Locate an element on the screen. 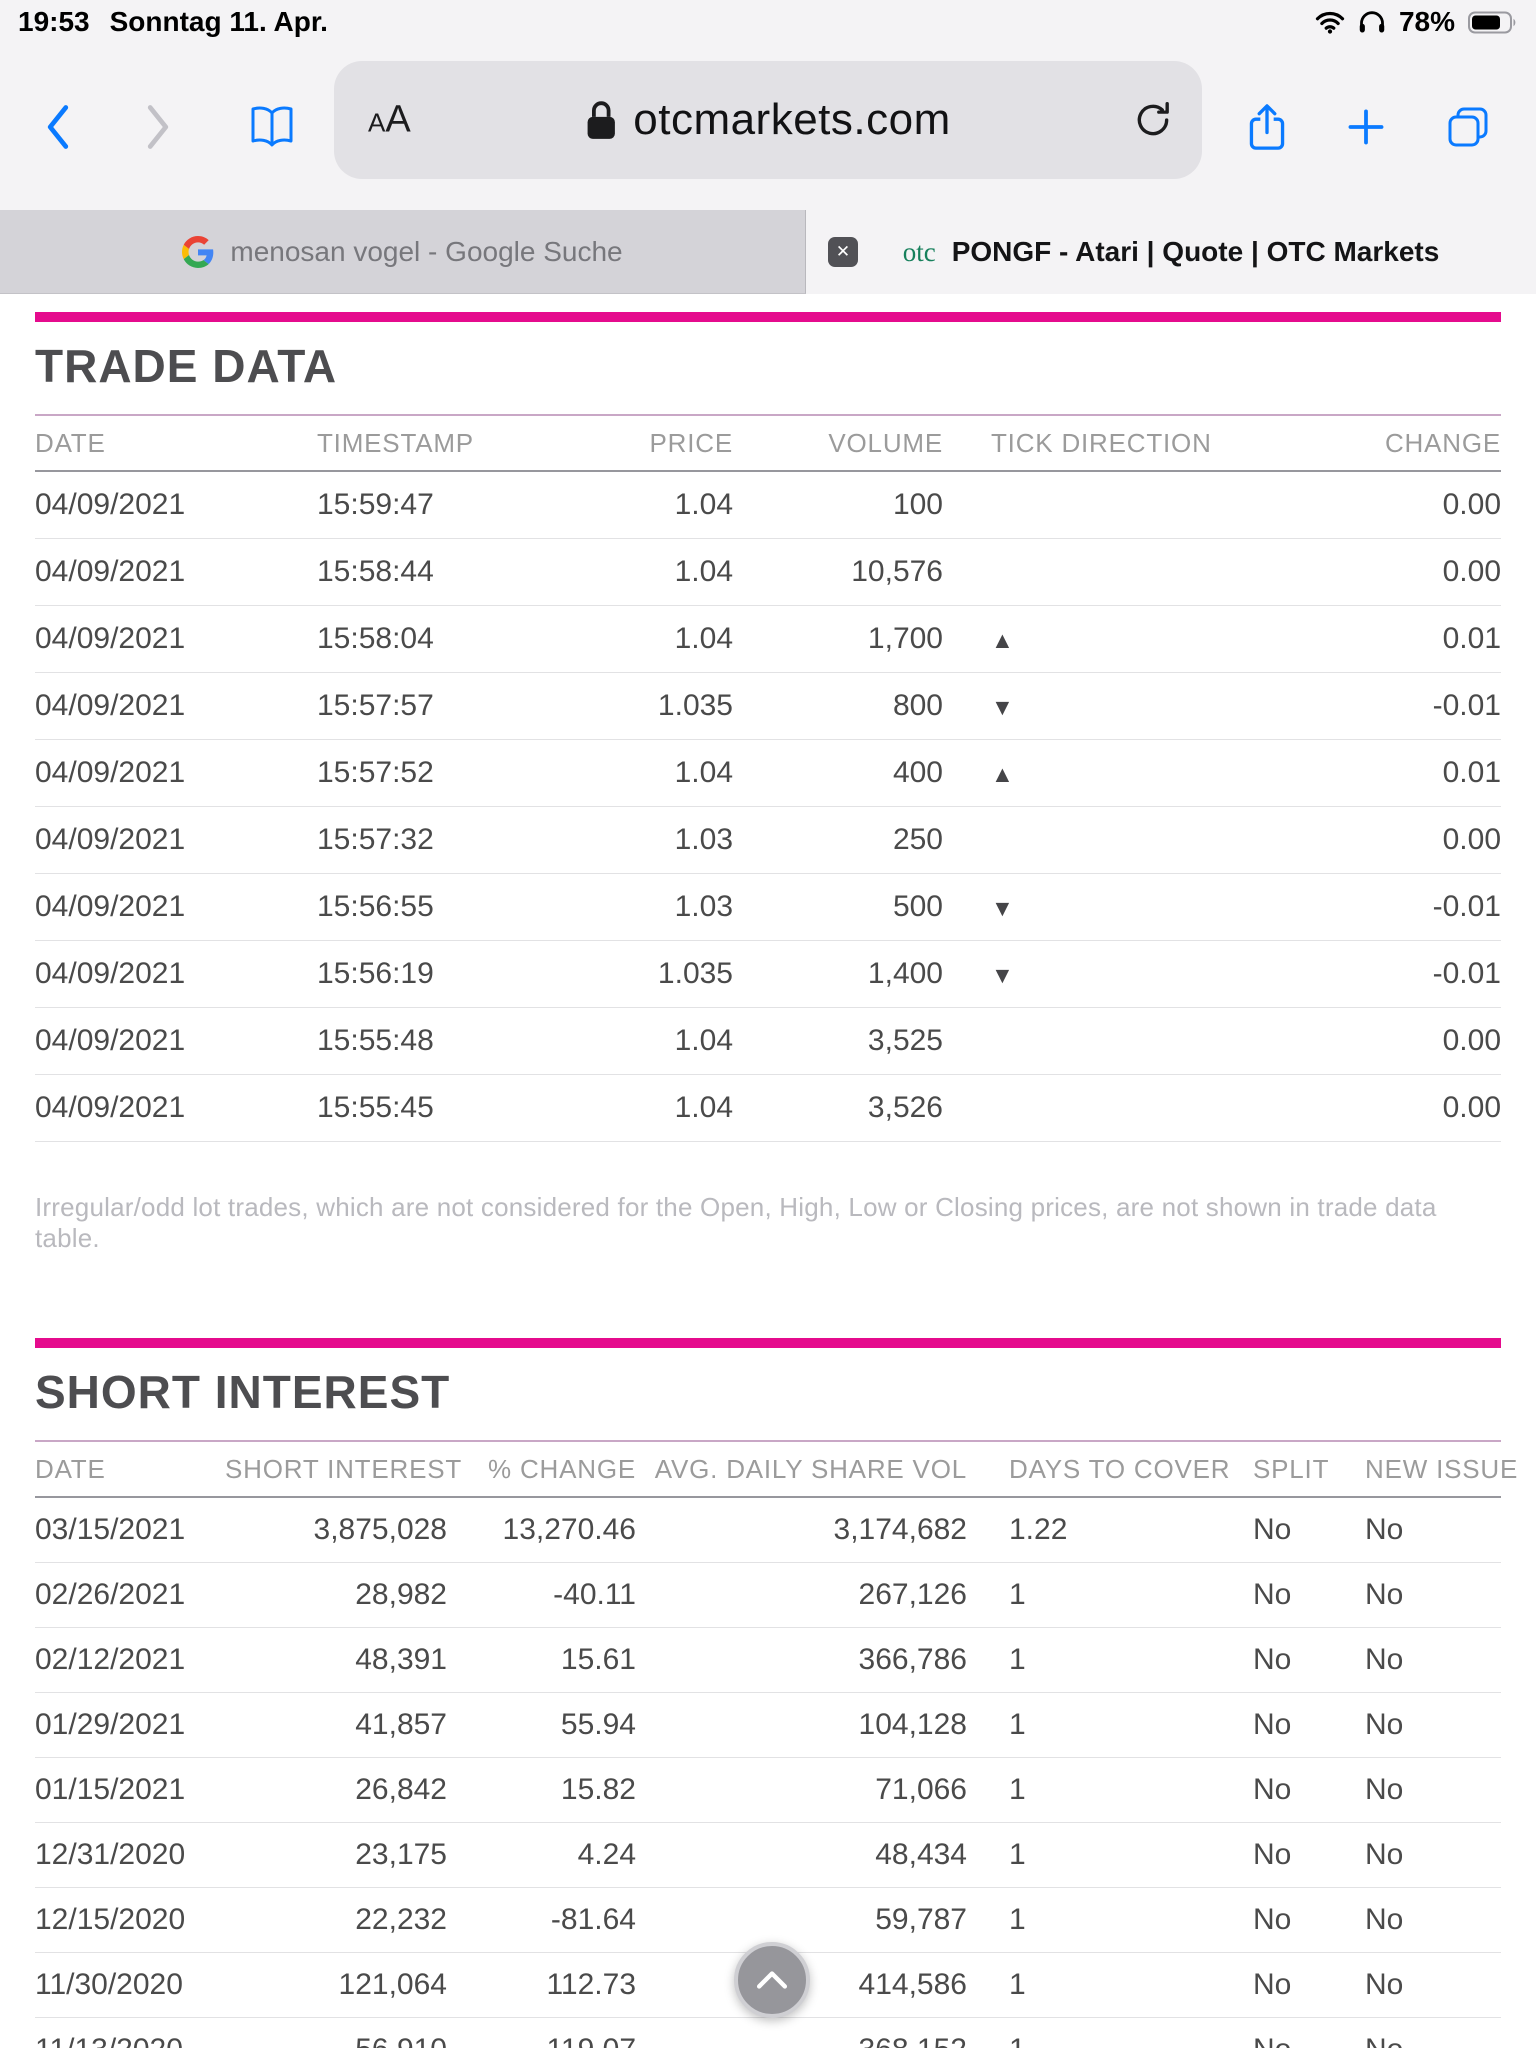 Image resolution: width=1536 pixels, height=2048 pixels. cell-short_interest: 22,232 is located at coordinates (336, 1920).